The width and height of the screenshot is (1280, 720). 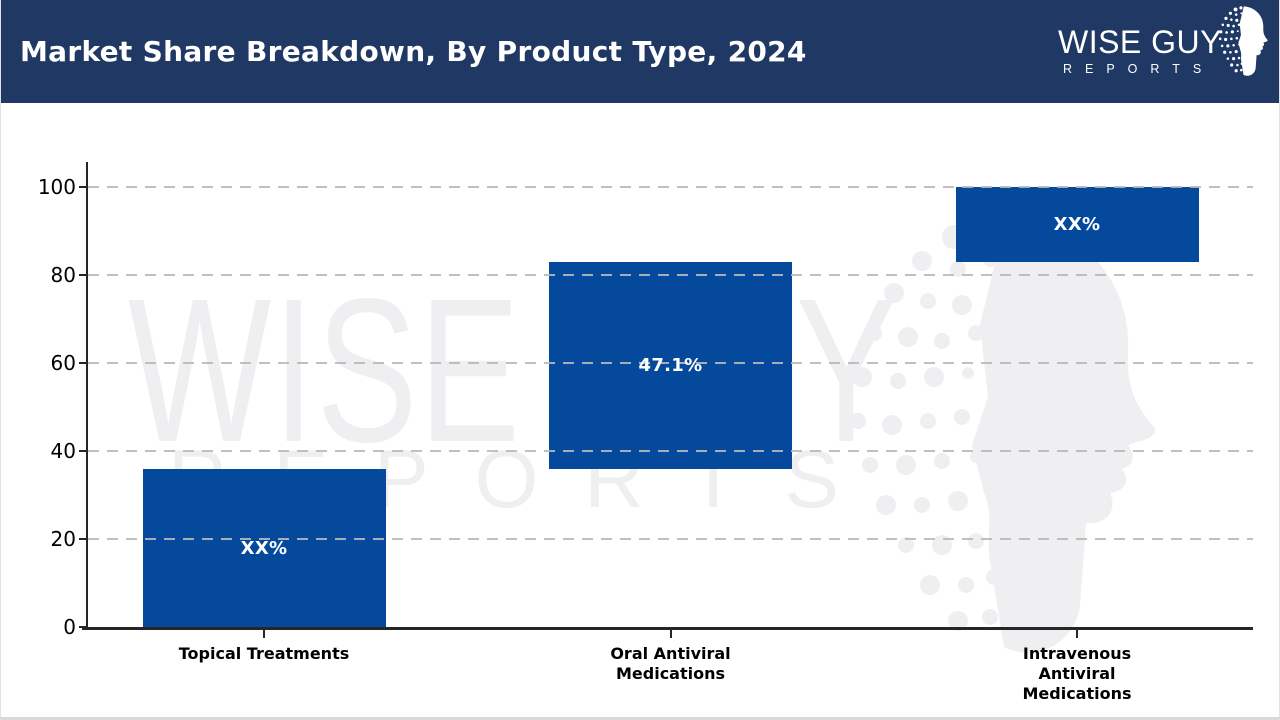 I want to click on x-axis-line, so click(x=667, y=628).